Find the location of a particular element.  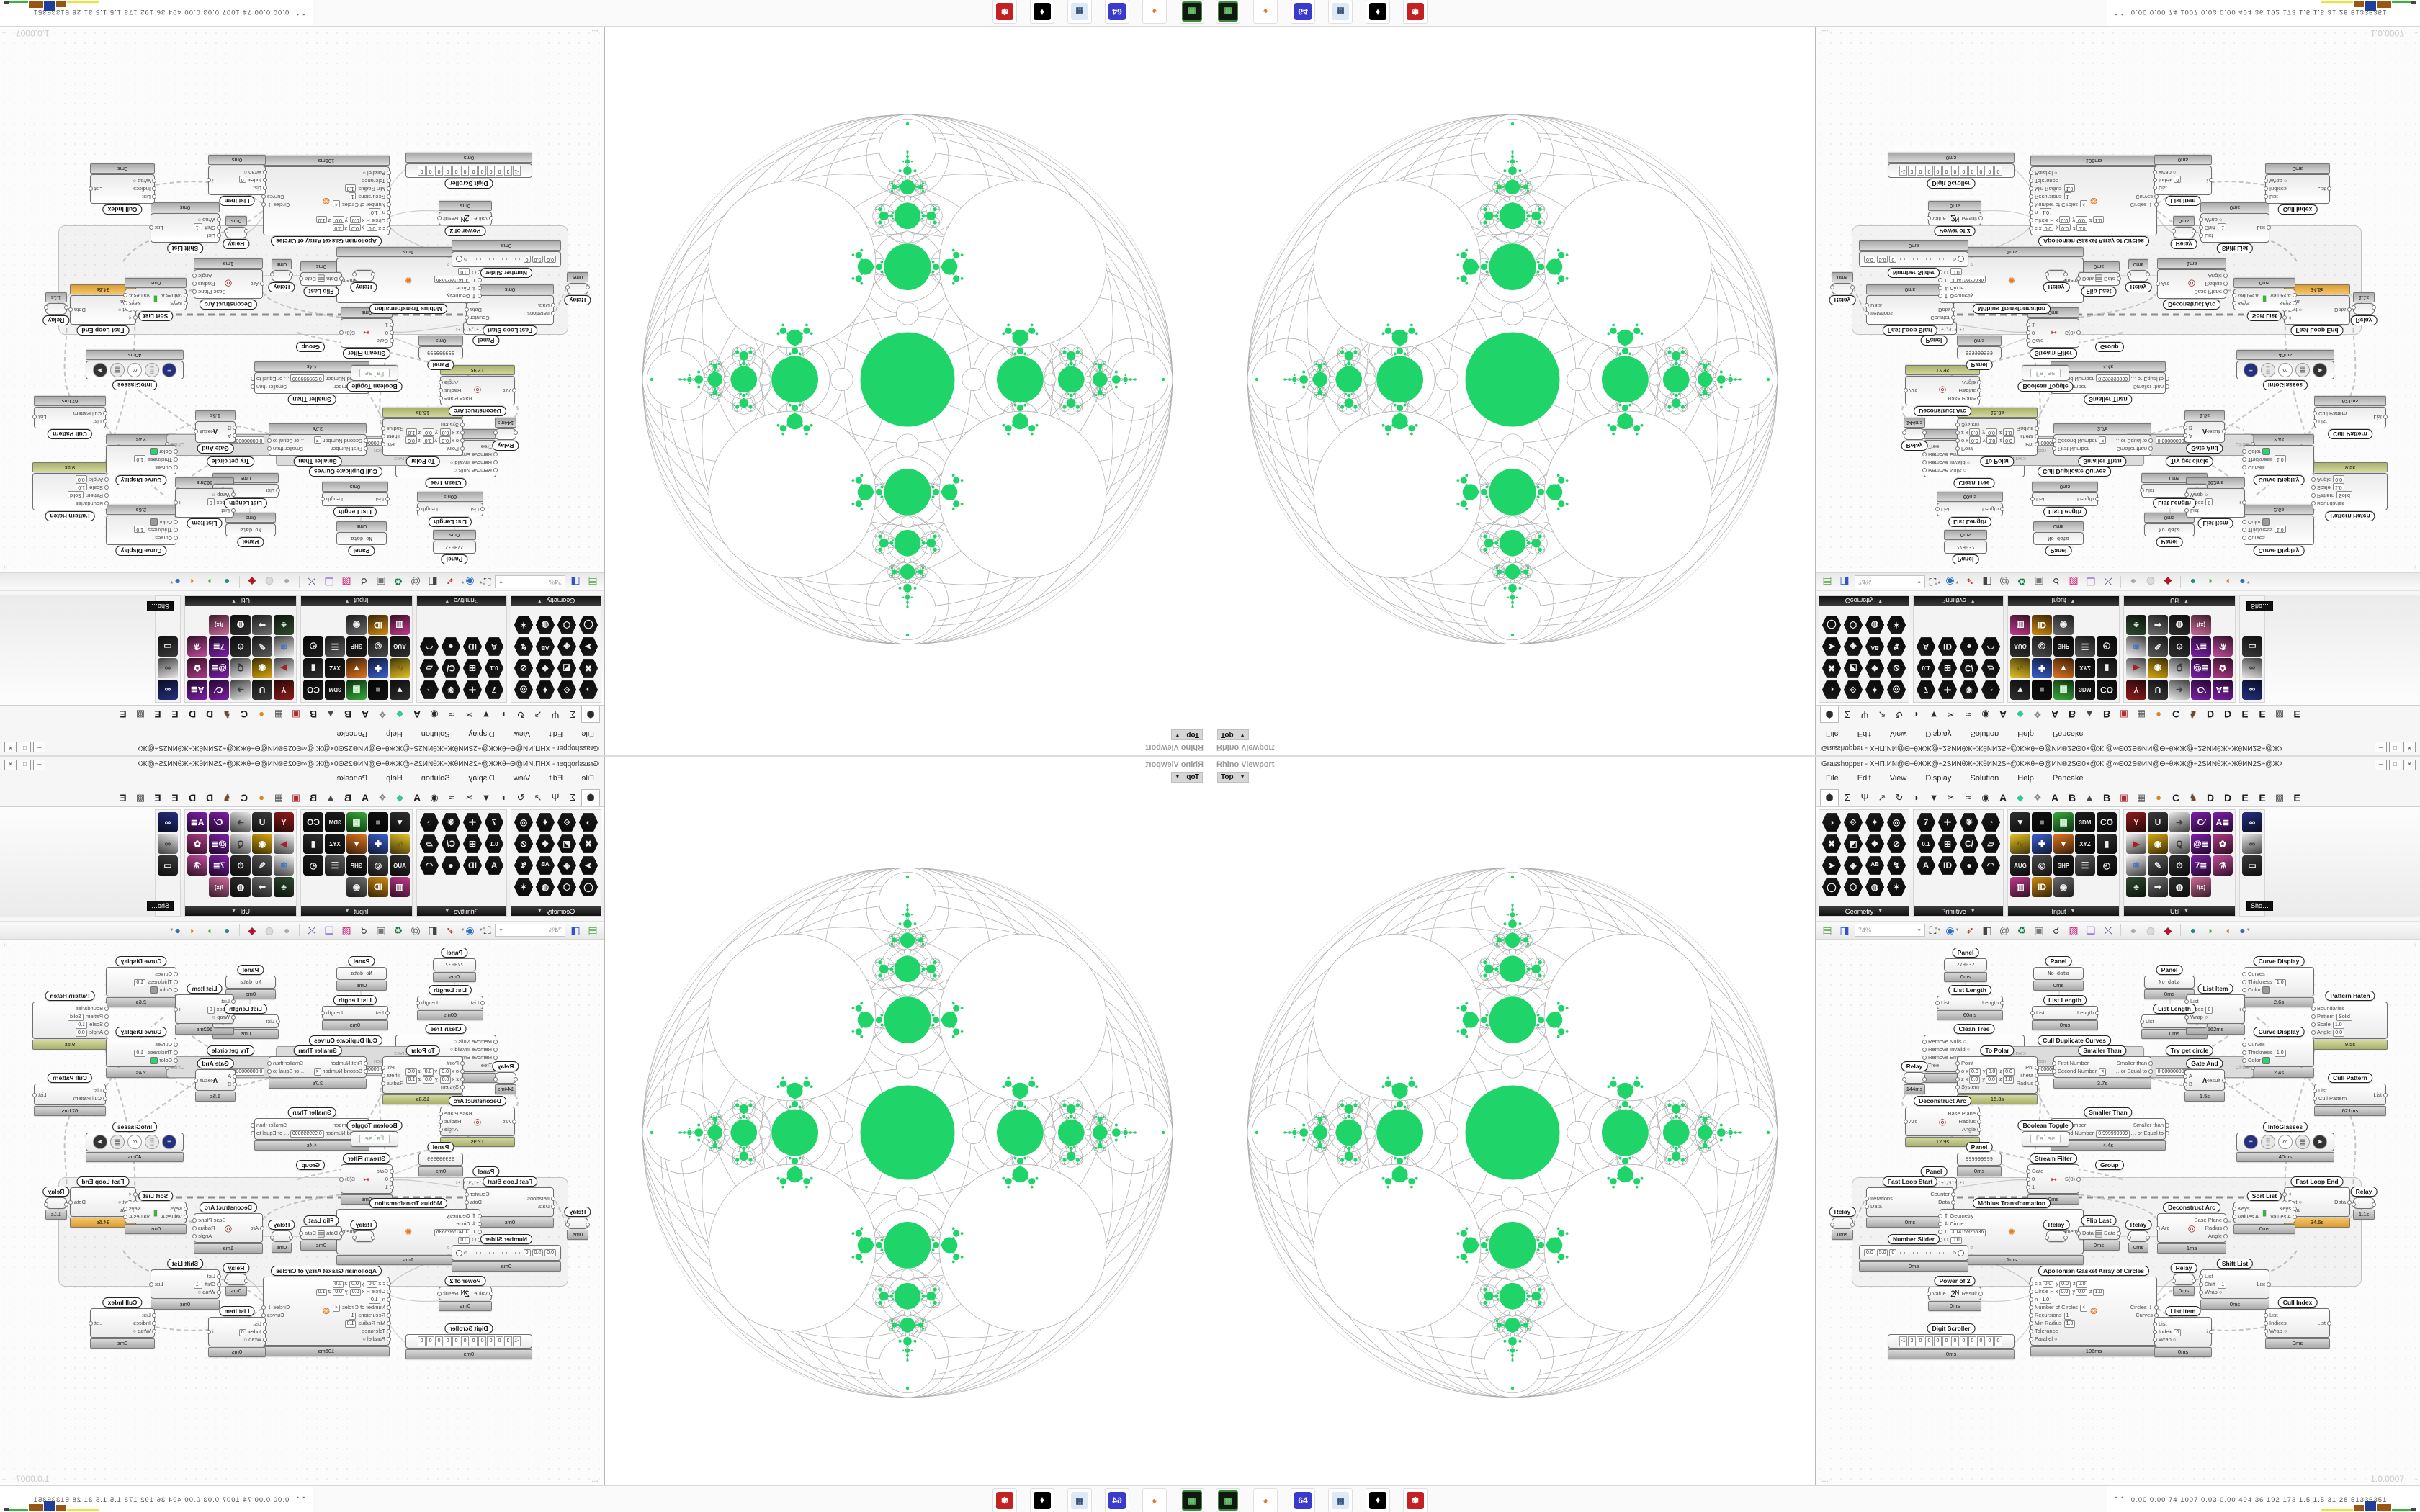

node-body: List Indices Wrap ○ List is located at coordinates (2297, 189).